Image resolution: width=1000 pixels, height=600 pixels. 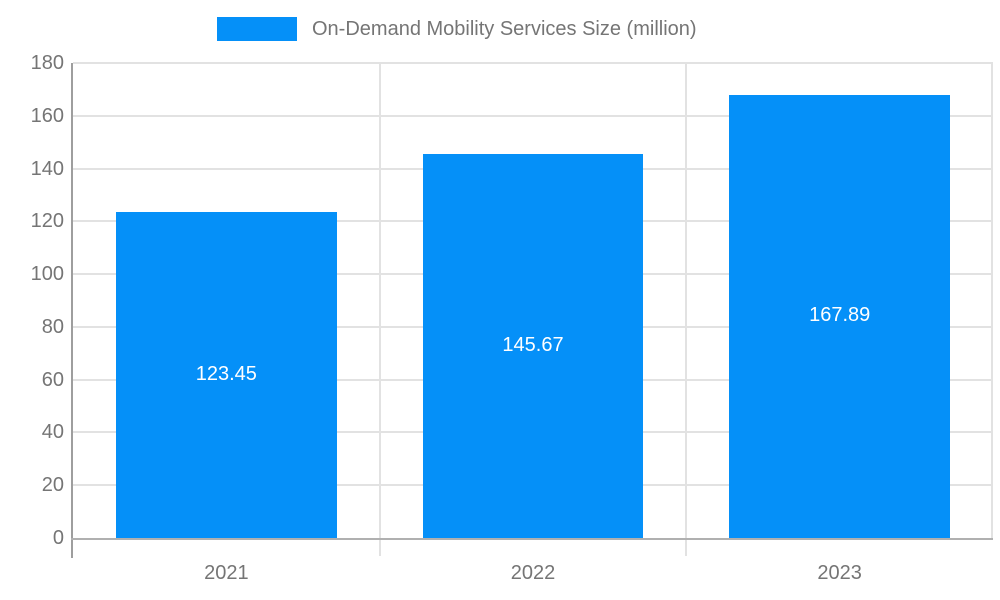 I want to click on bar-value-label: 123.45, so click(x=226, y=374).